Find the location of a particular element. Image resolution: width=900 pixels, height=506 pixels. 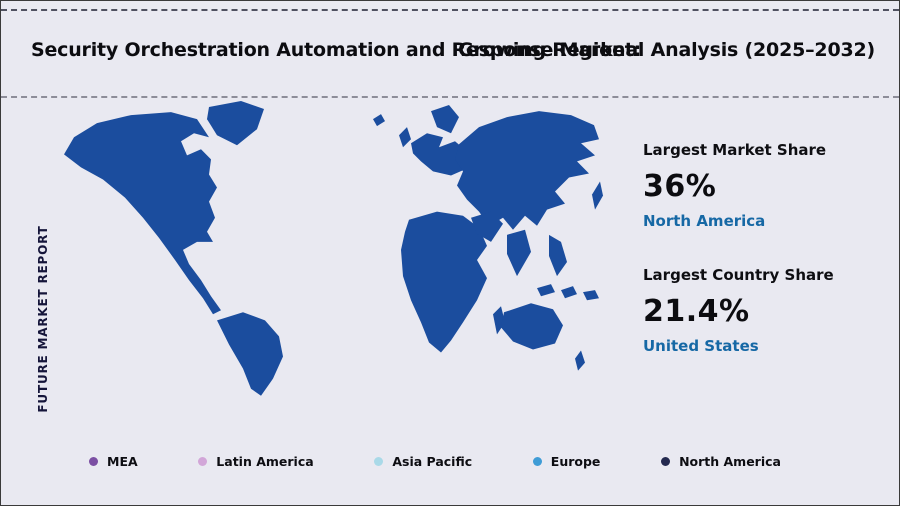

island-uk is located at coordinates (405, 137).